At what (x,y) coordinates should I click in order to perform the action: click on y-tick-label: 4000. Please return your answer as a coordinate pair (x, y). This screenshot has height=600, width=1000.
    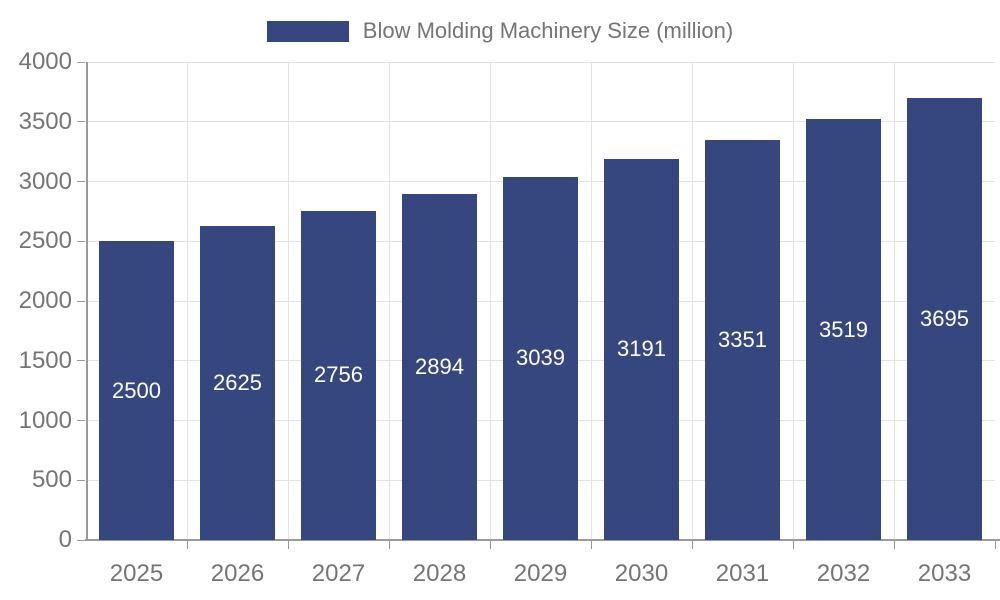
    Looking at the image, I should click on (45, 61).